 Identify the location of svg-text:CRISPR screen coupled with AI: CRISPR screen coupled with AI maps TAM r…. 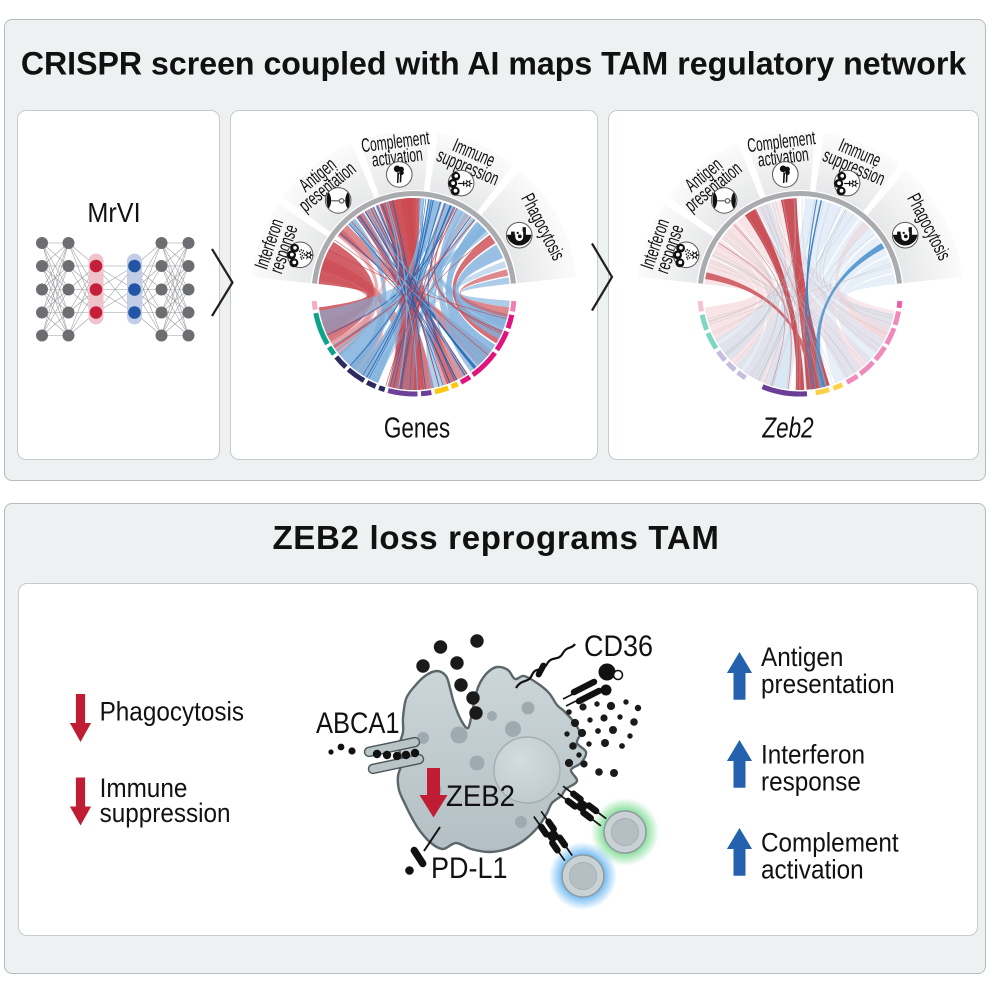
(493, 63).